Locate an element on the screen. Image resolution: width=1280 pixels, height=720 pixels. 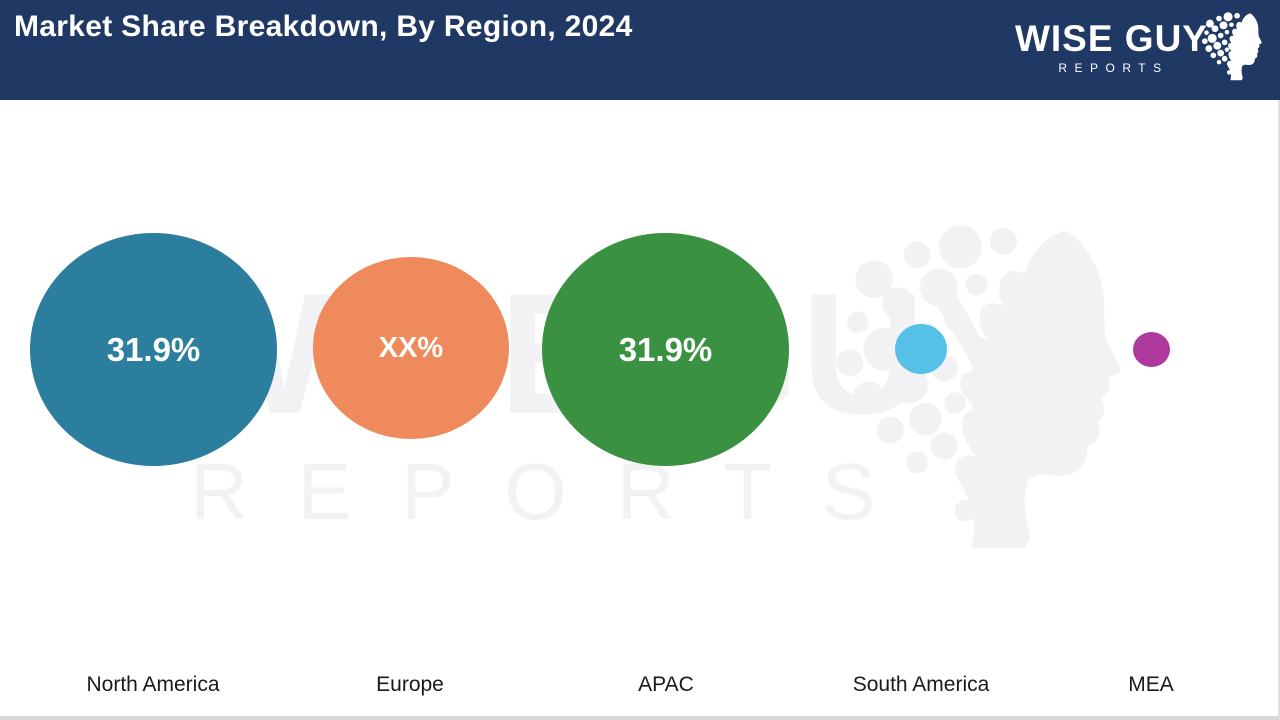
category-label-north-america: North America is located at coordinates (153, 684).